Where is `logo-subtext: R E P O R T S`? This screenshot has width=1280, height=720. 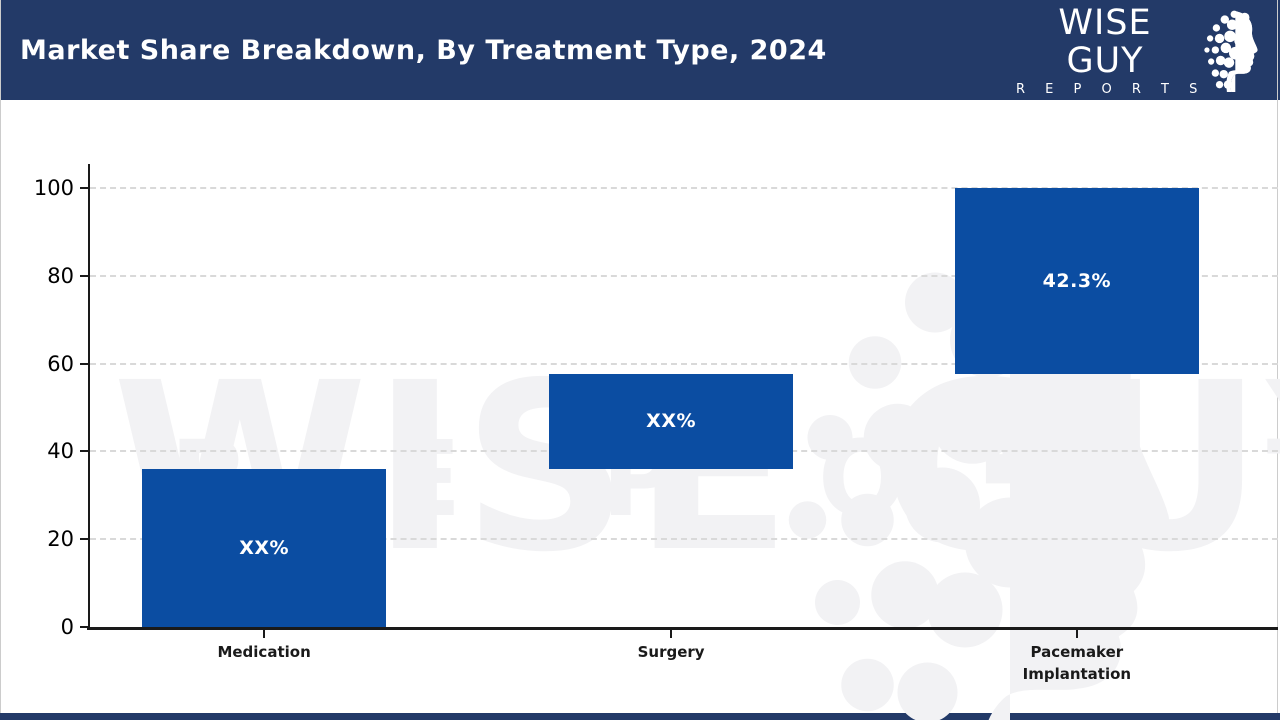 logo-subtext: R E P O R T S is located at coordinates (1111, 89).